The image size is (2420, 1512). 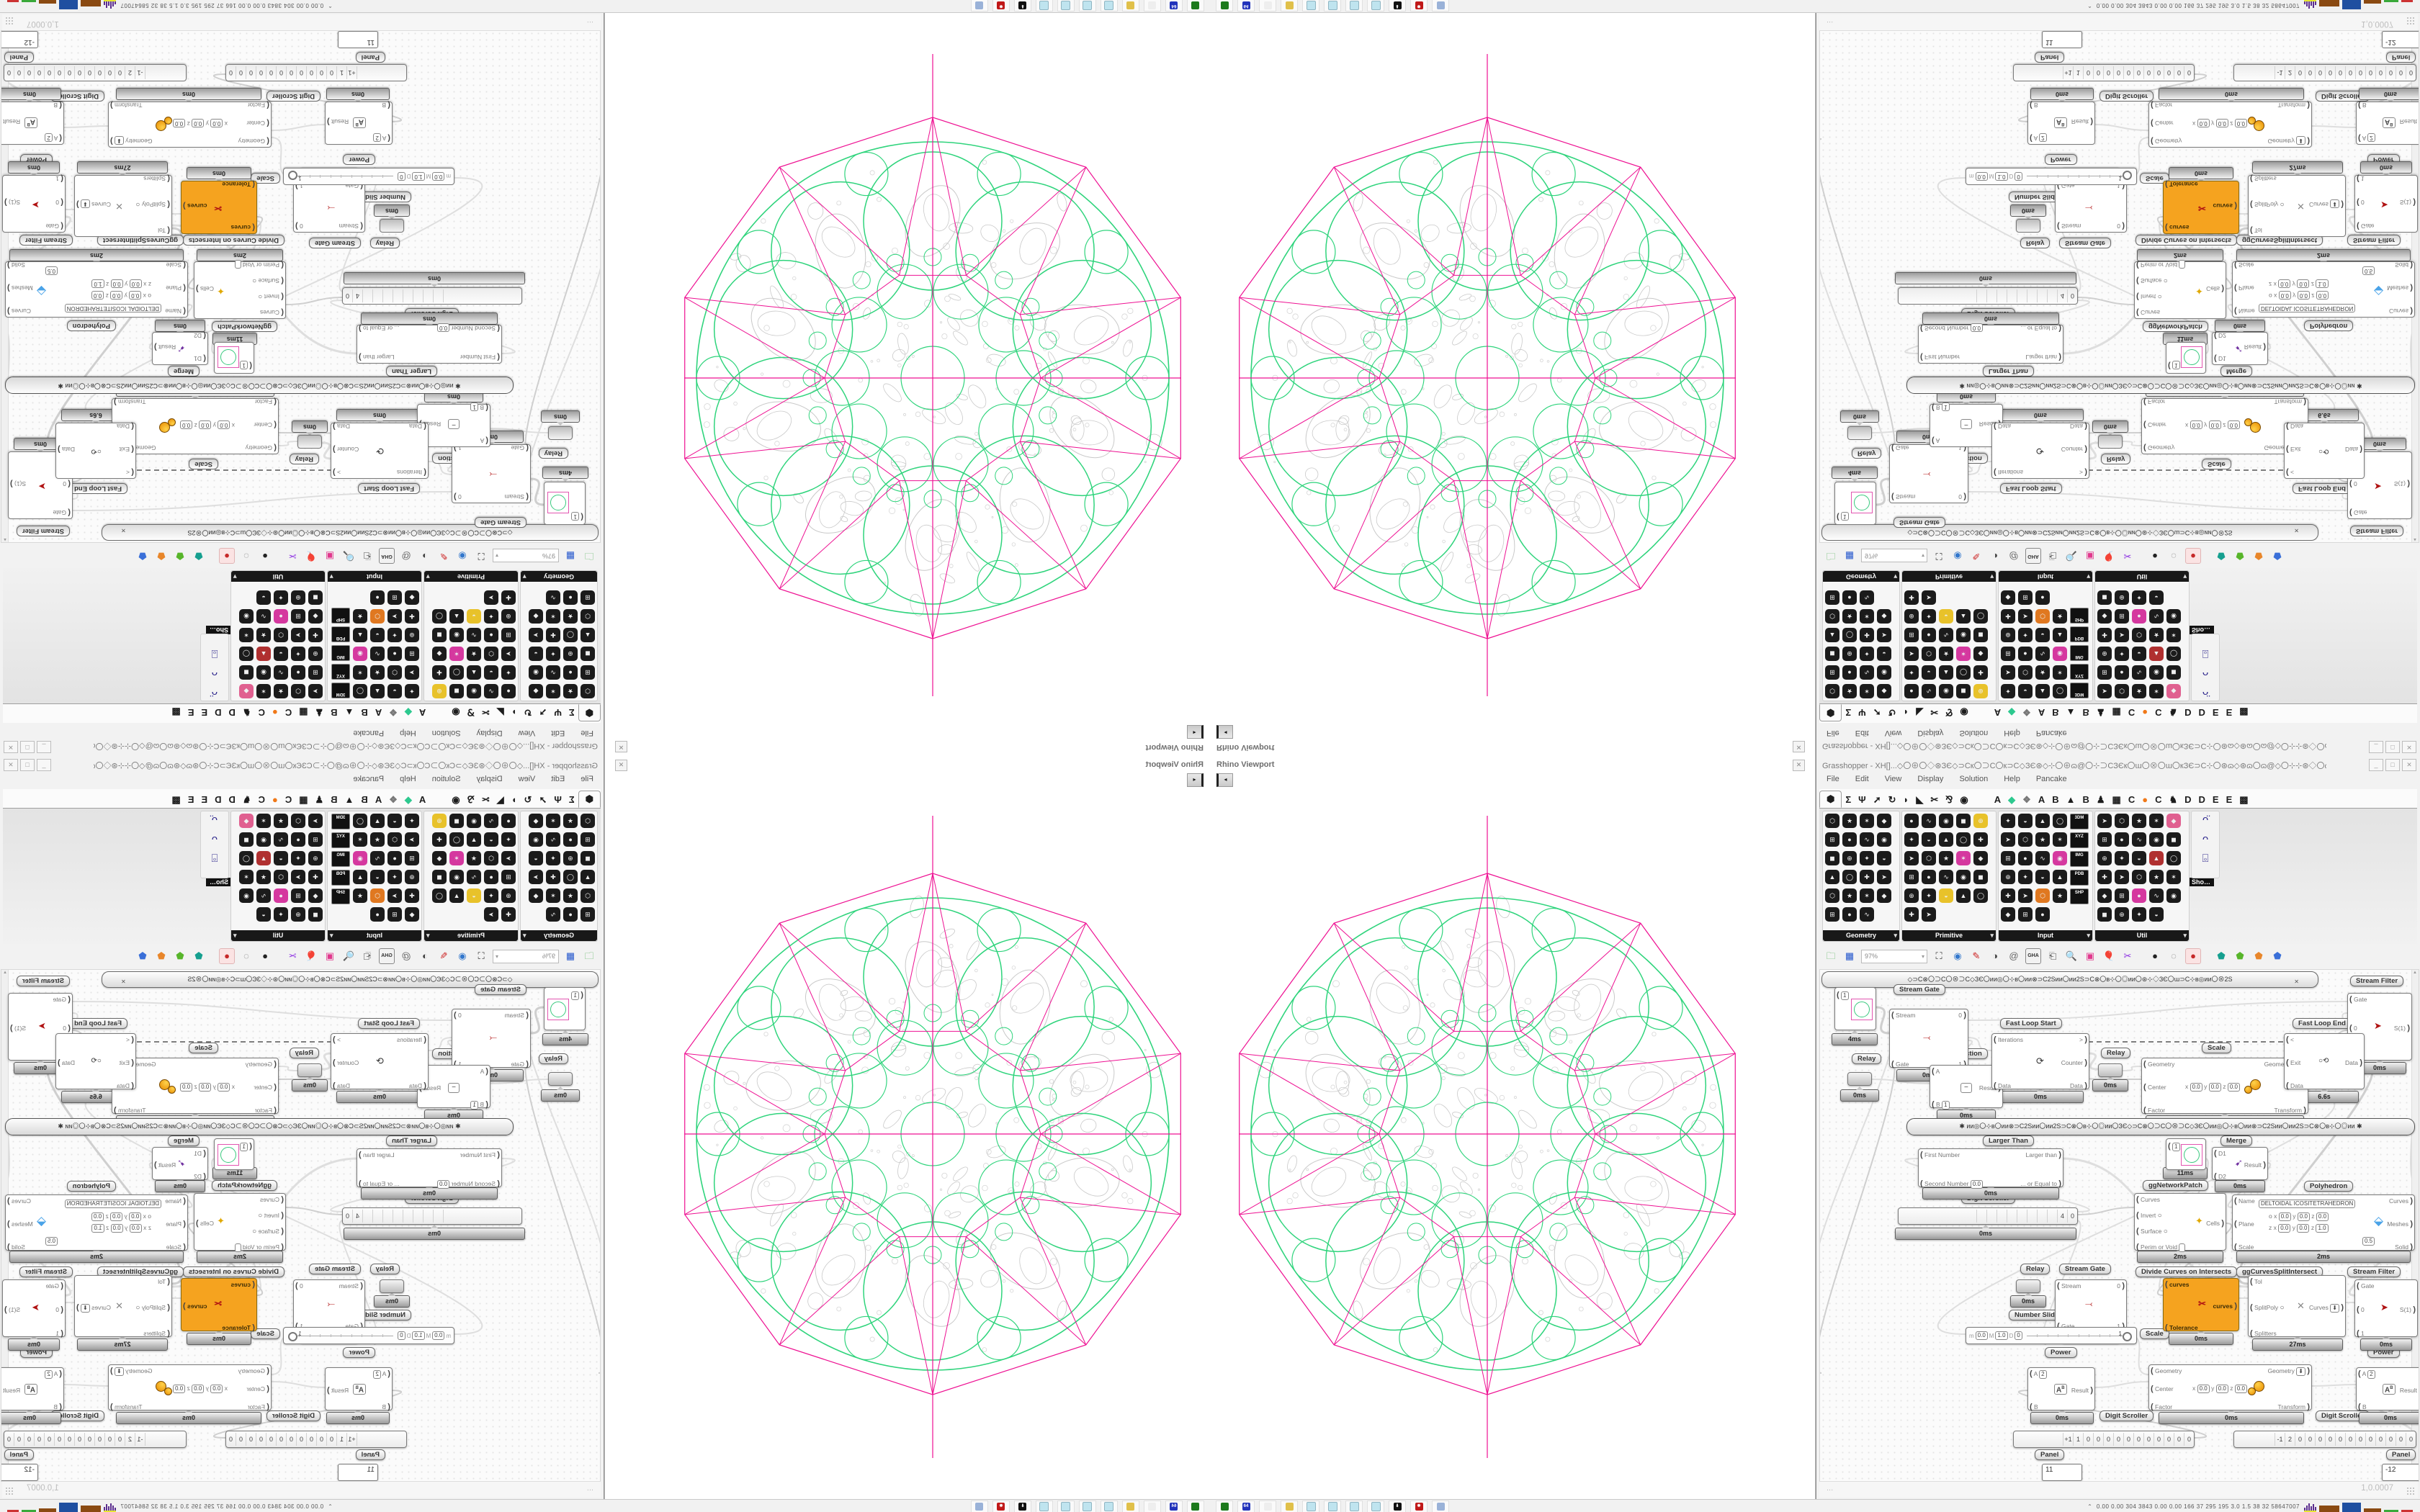 What do you see at coordinates (124, 981) in the screenshot?
I see `file-tab-close-icon: ✕` at bounding box center [124, 981].